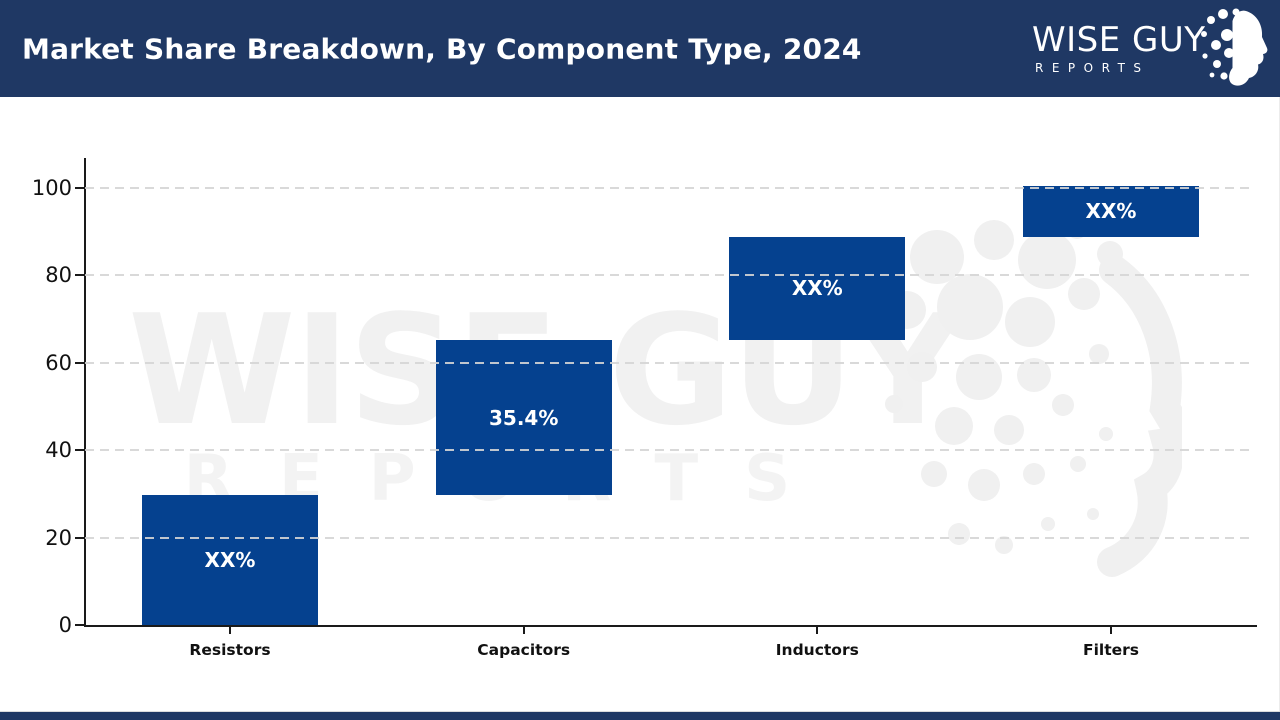 The width and height of the screenshot is (1280, 720). I want to click on face-profile-icon, so click(1234, 47).